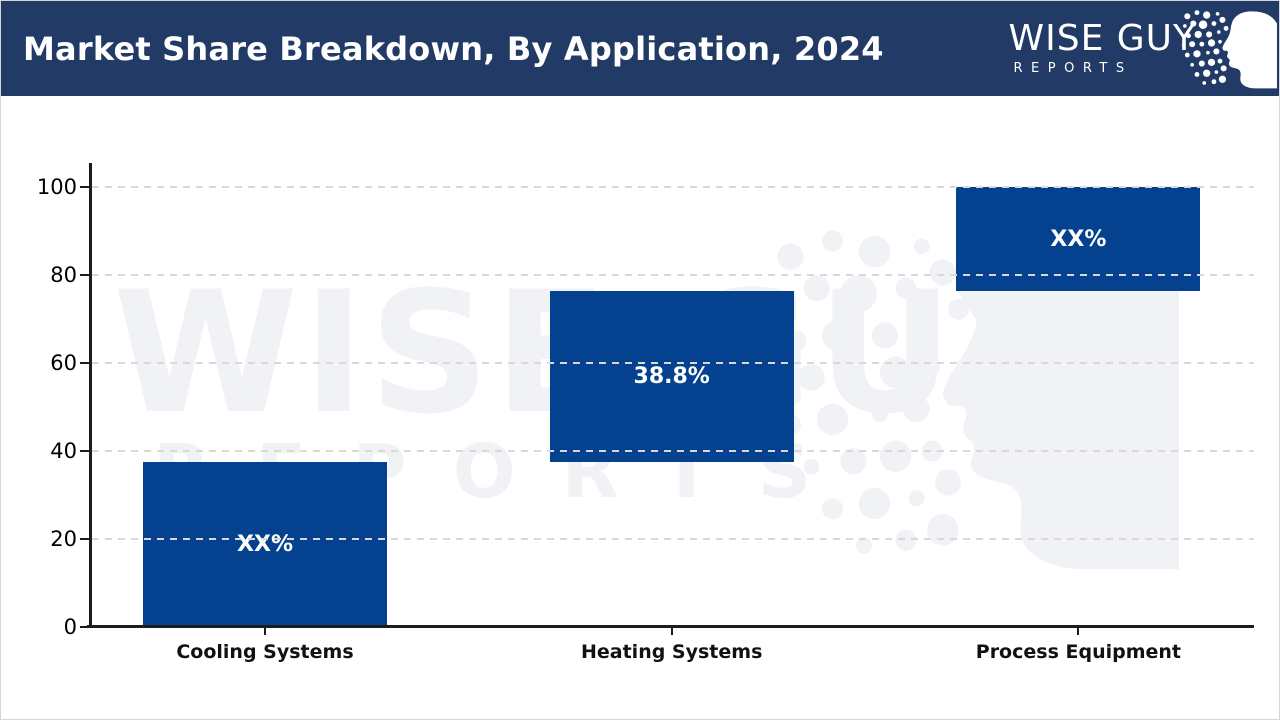  I want to click on y-tick-label: 40, so click(63, 451).